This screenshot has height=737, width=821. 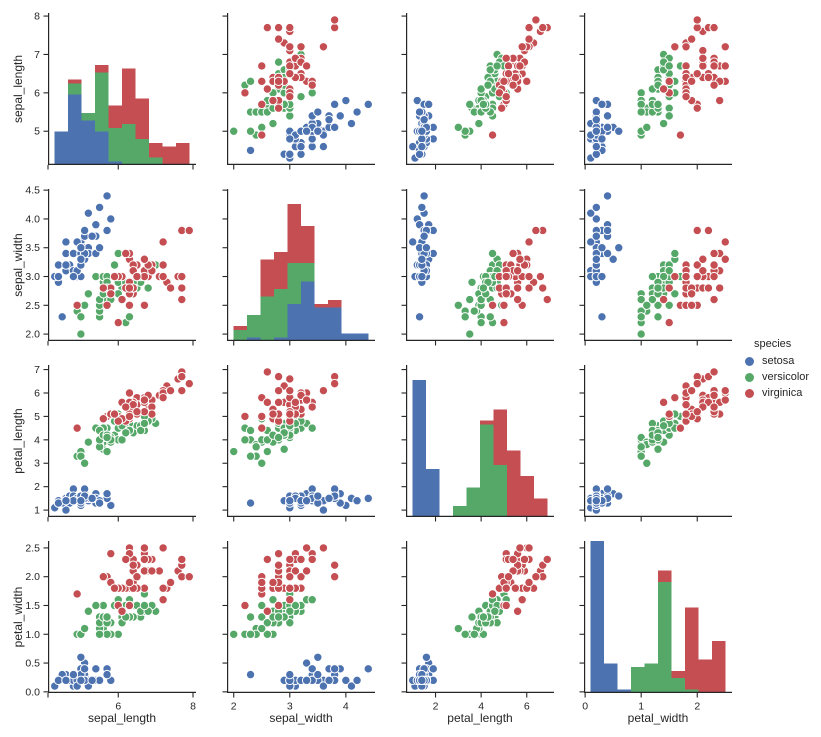 I want to click on y-tick-label: 2, so click(x=37, y=487).